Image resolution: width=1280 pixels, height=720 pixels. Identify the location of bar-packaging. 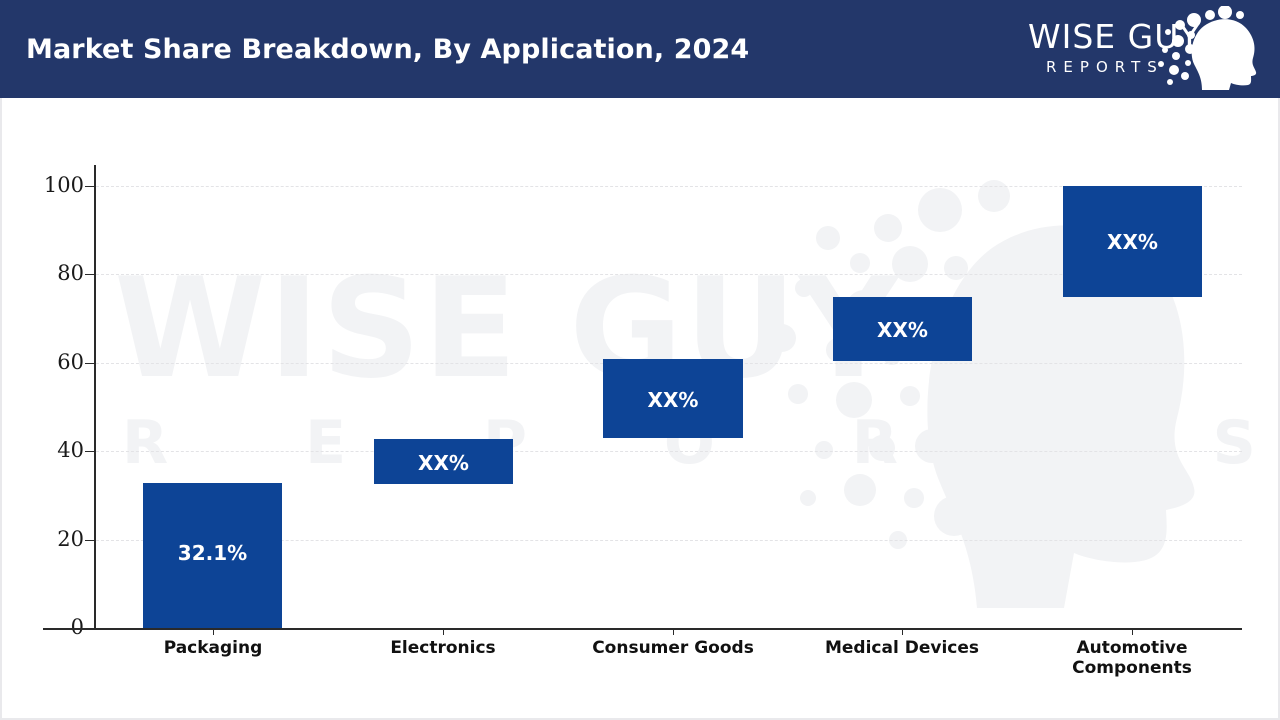
(212, 555).